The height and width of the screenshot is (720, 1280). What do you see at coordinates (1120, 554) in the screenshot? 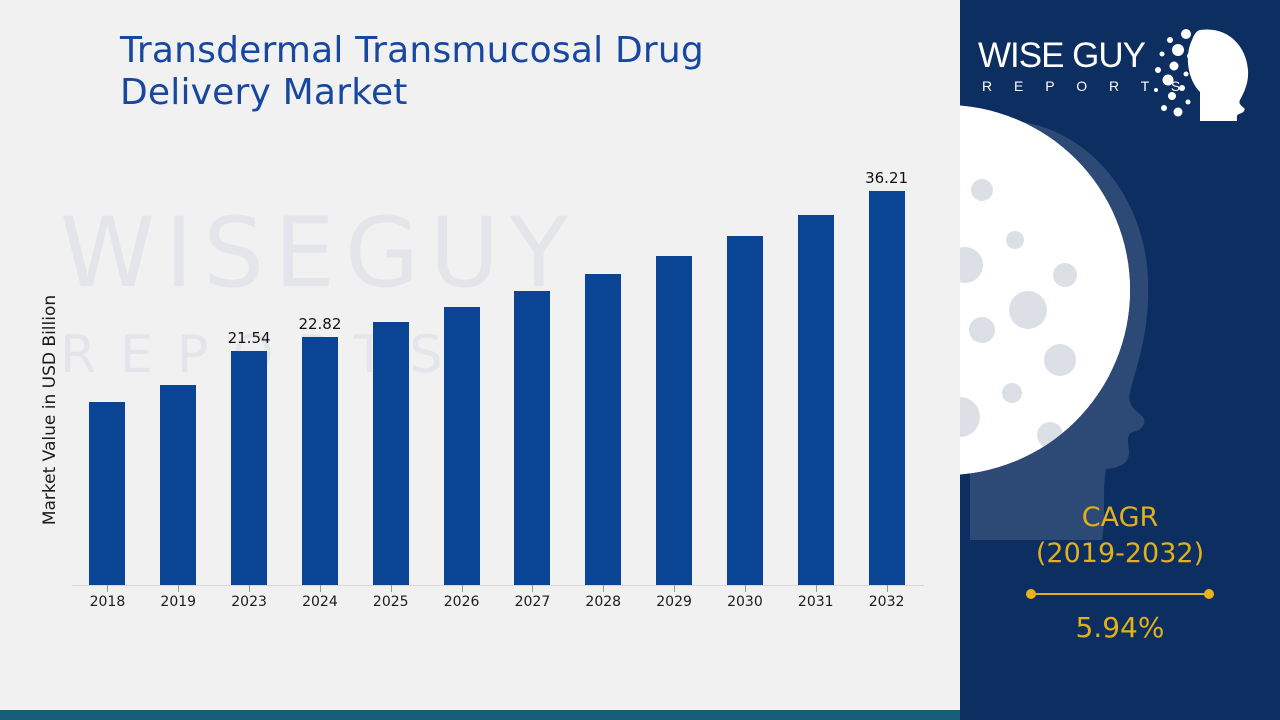
I see `cagr-period: (2019-2032)` at bounding box center [1120, 554].